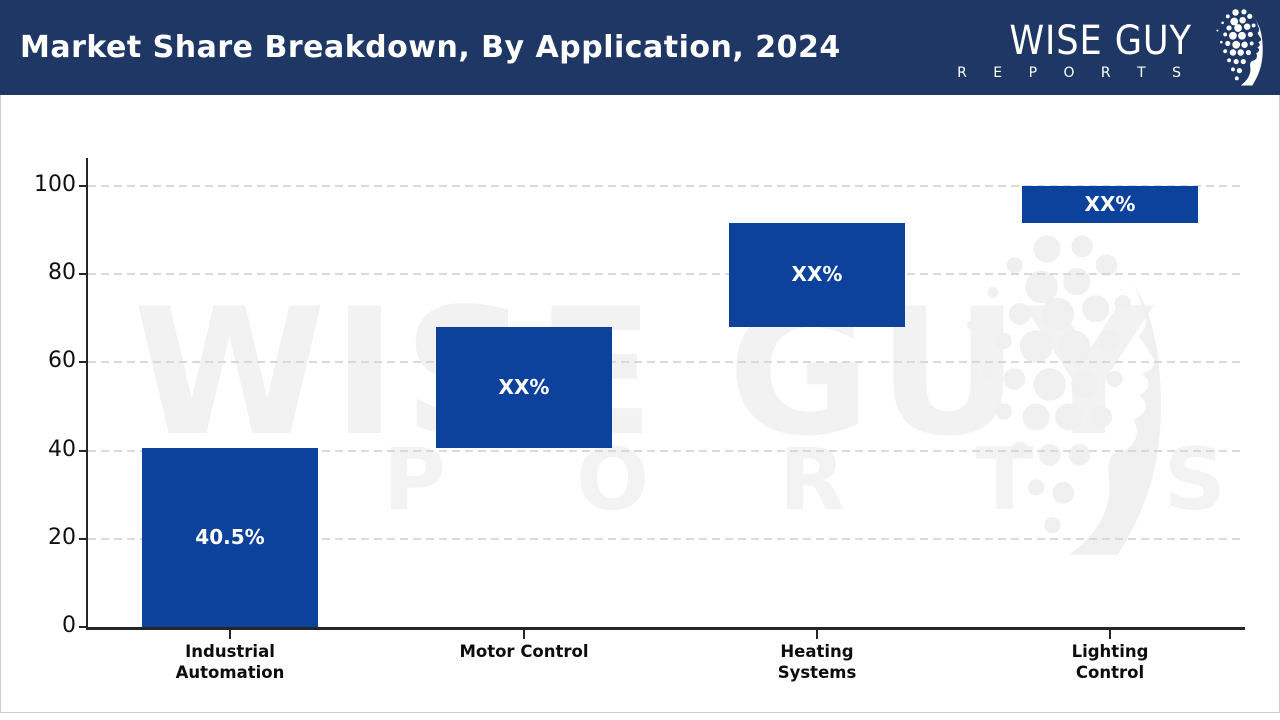 Image resolution: width=1280 pixels, height=720 pixels. I want to click on gridline-y80, so click(666, 274).